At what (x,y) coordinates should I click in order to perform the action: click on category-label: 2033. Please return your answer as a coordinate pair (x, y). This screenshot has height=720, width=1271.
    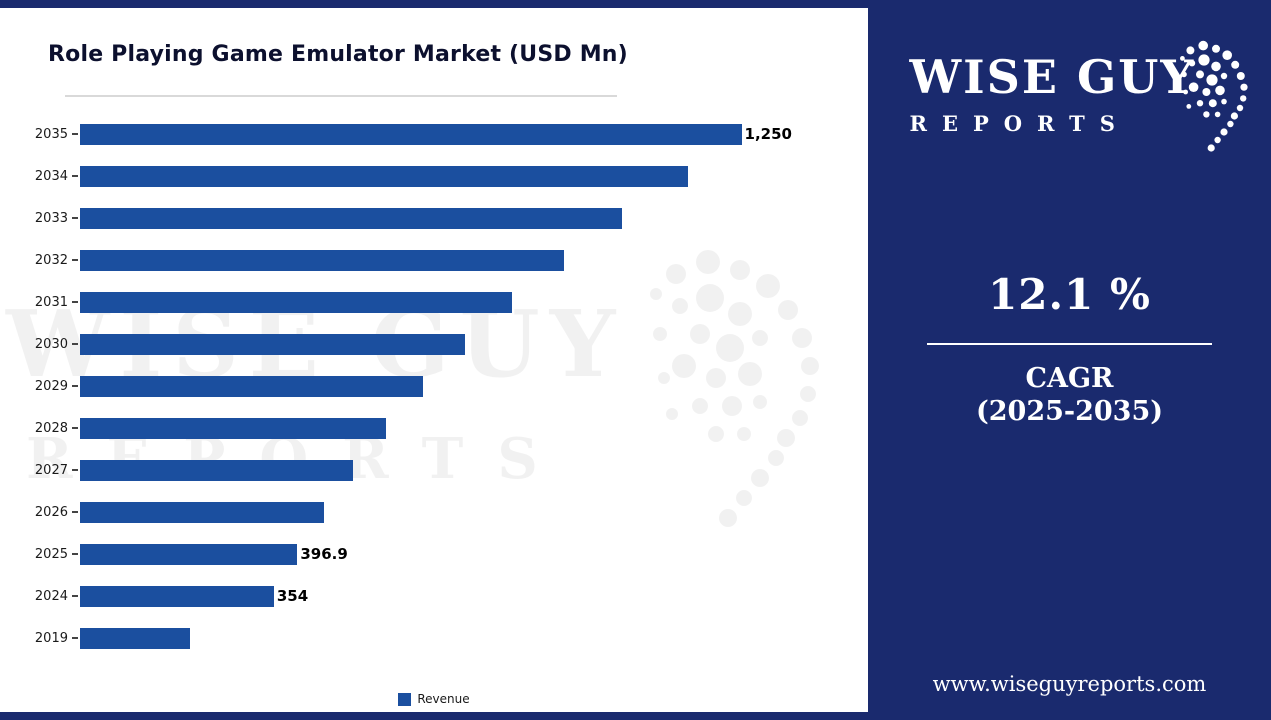
    Looking at the image, I should click on (51, 218).